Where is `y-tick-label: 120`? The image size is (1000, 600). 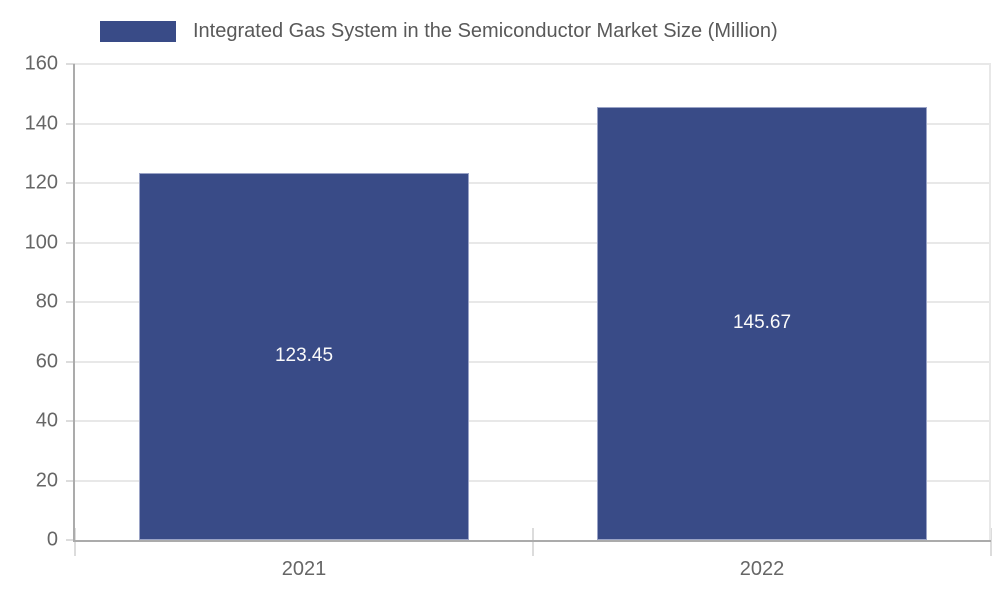 y-tick-label: 120 is located at coordinates (41, 182).